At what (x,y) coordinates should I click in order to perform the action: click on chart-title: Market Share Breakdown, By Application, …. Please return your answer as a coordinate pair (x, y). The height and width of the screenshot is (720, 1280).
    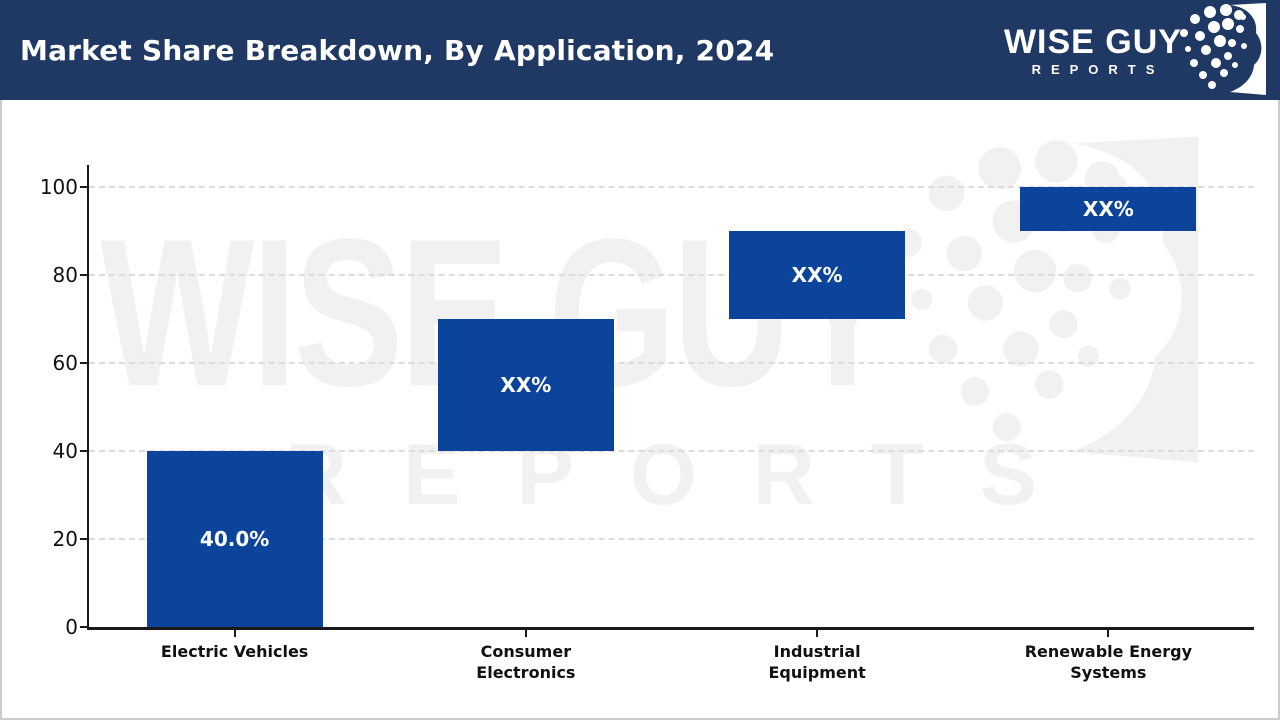
    Looking at the image, I should click on (397, 50).